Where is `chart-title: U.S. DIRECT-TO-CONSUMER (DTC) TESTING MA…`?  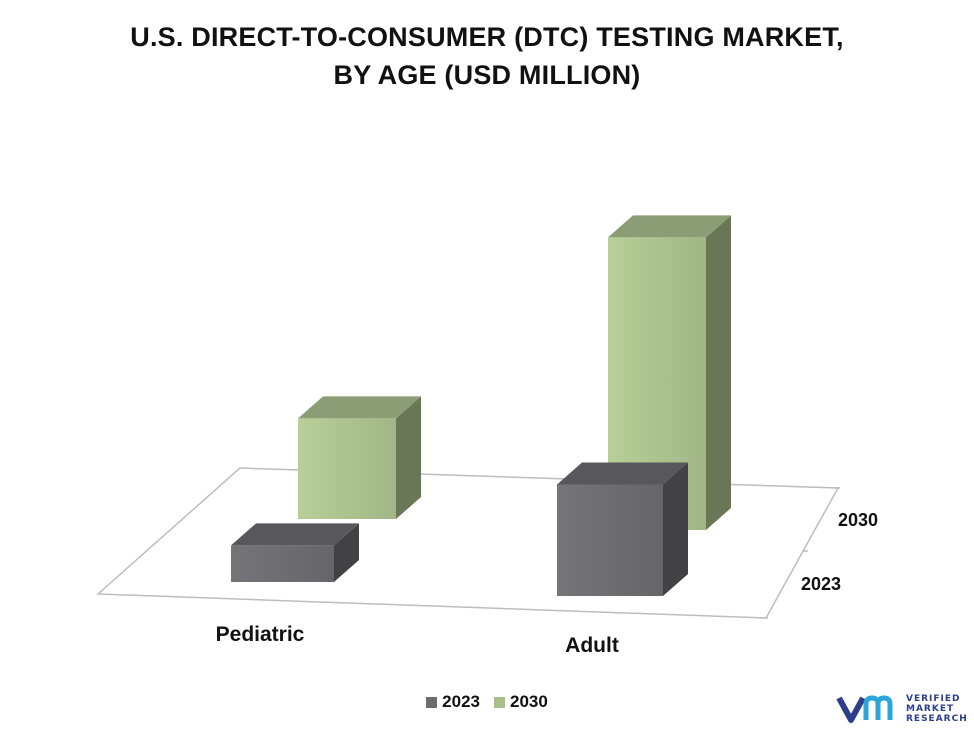 chart-title: U.S. DIRECT-TO-CONSUMER (DTC) TESTING MA… is located at coordinates (487, 56).